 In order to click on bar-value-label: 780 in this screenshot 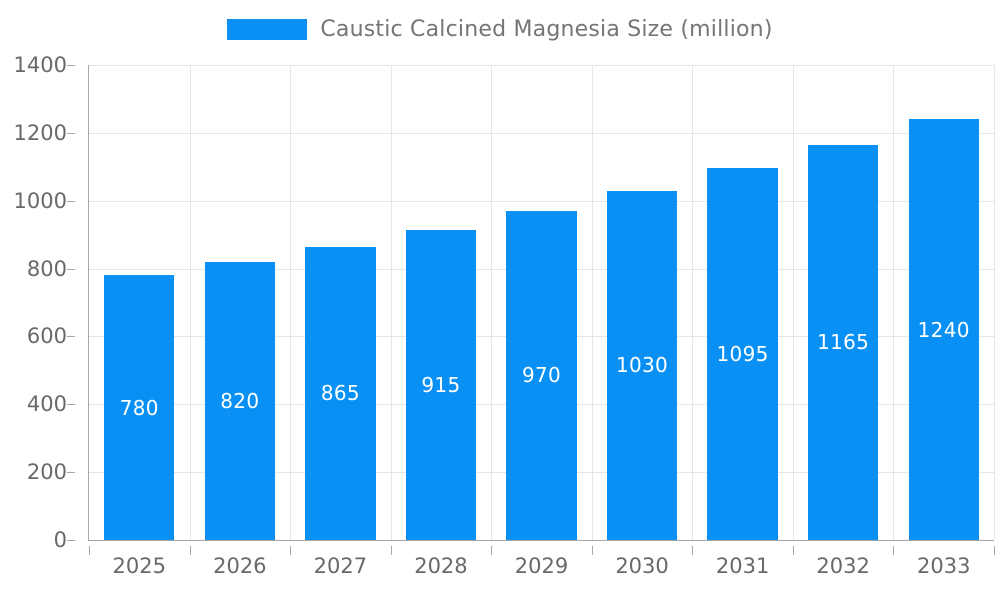, I will do `click(139, 407)`.